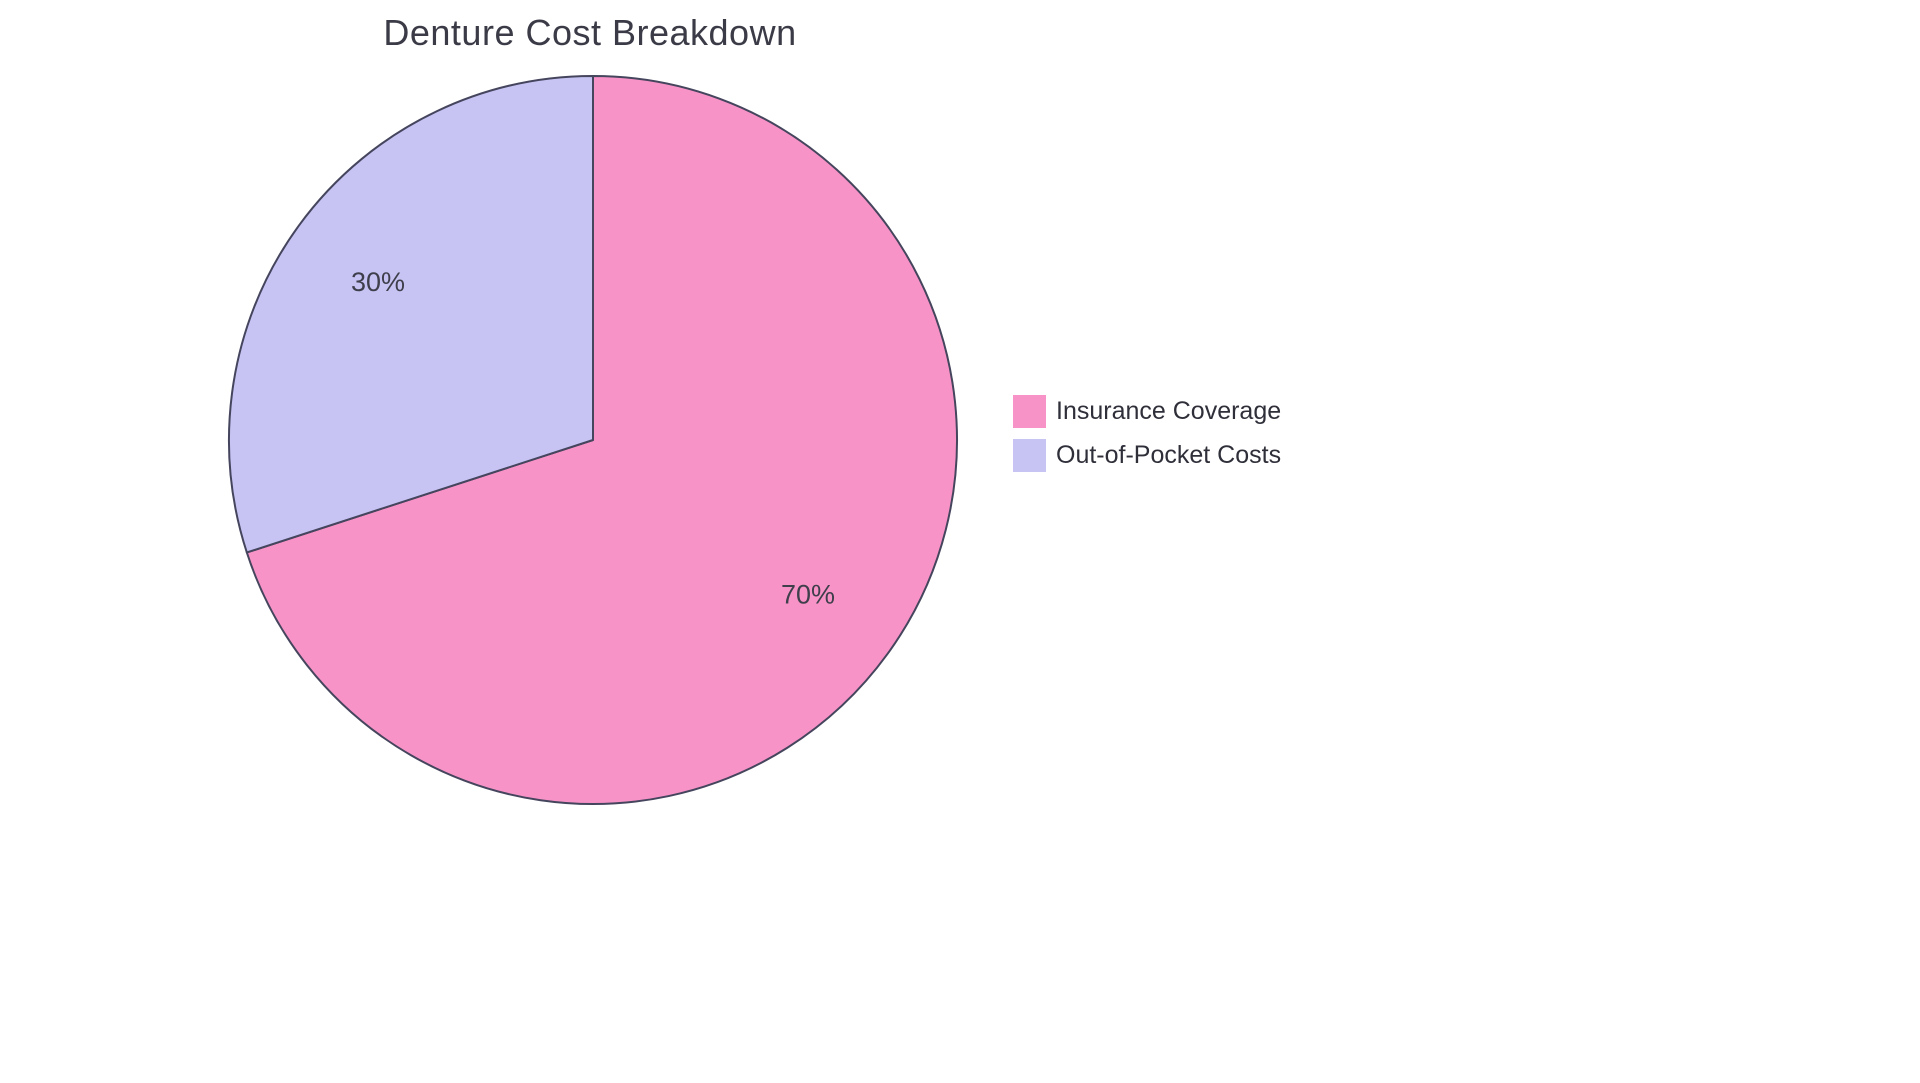 The height and width of the screenshot is (1083, 1920). Describe the element at coordinates (1147, 433) in the screenshot. I see `legend: Insurance Coverage Out-of-Pocket Costs` at that location.